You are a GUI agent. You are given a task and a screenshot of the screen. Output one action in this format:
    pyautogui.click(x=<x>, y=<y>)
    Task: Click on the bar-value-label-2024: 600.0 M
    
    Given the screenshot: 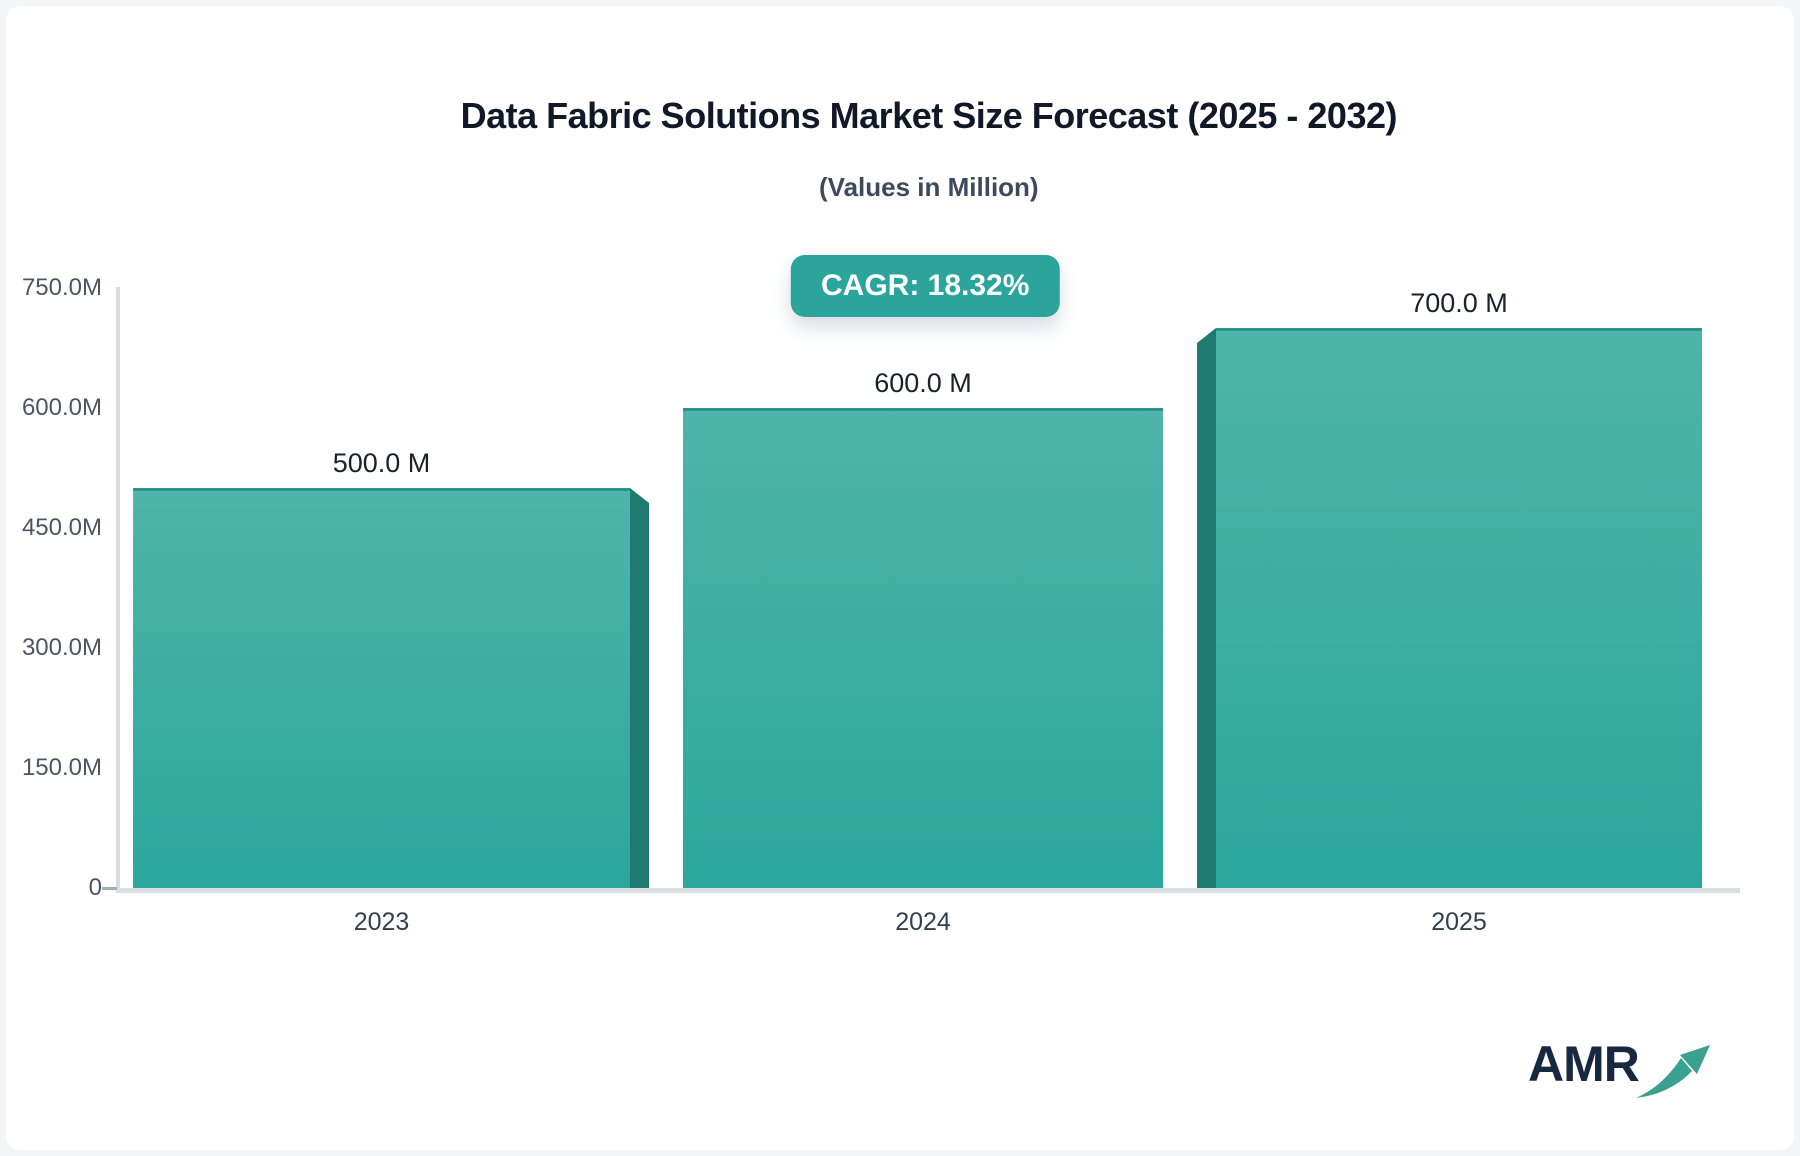 What is the action you would take?
    pyautogui.click(x=923, y=383)
    